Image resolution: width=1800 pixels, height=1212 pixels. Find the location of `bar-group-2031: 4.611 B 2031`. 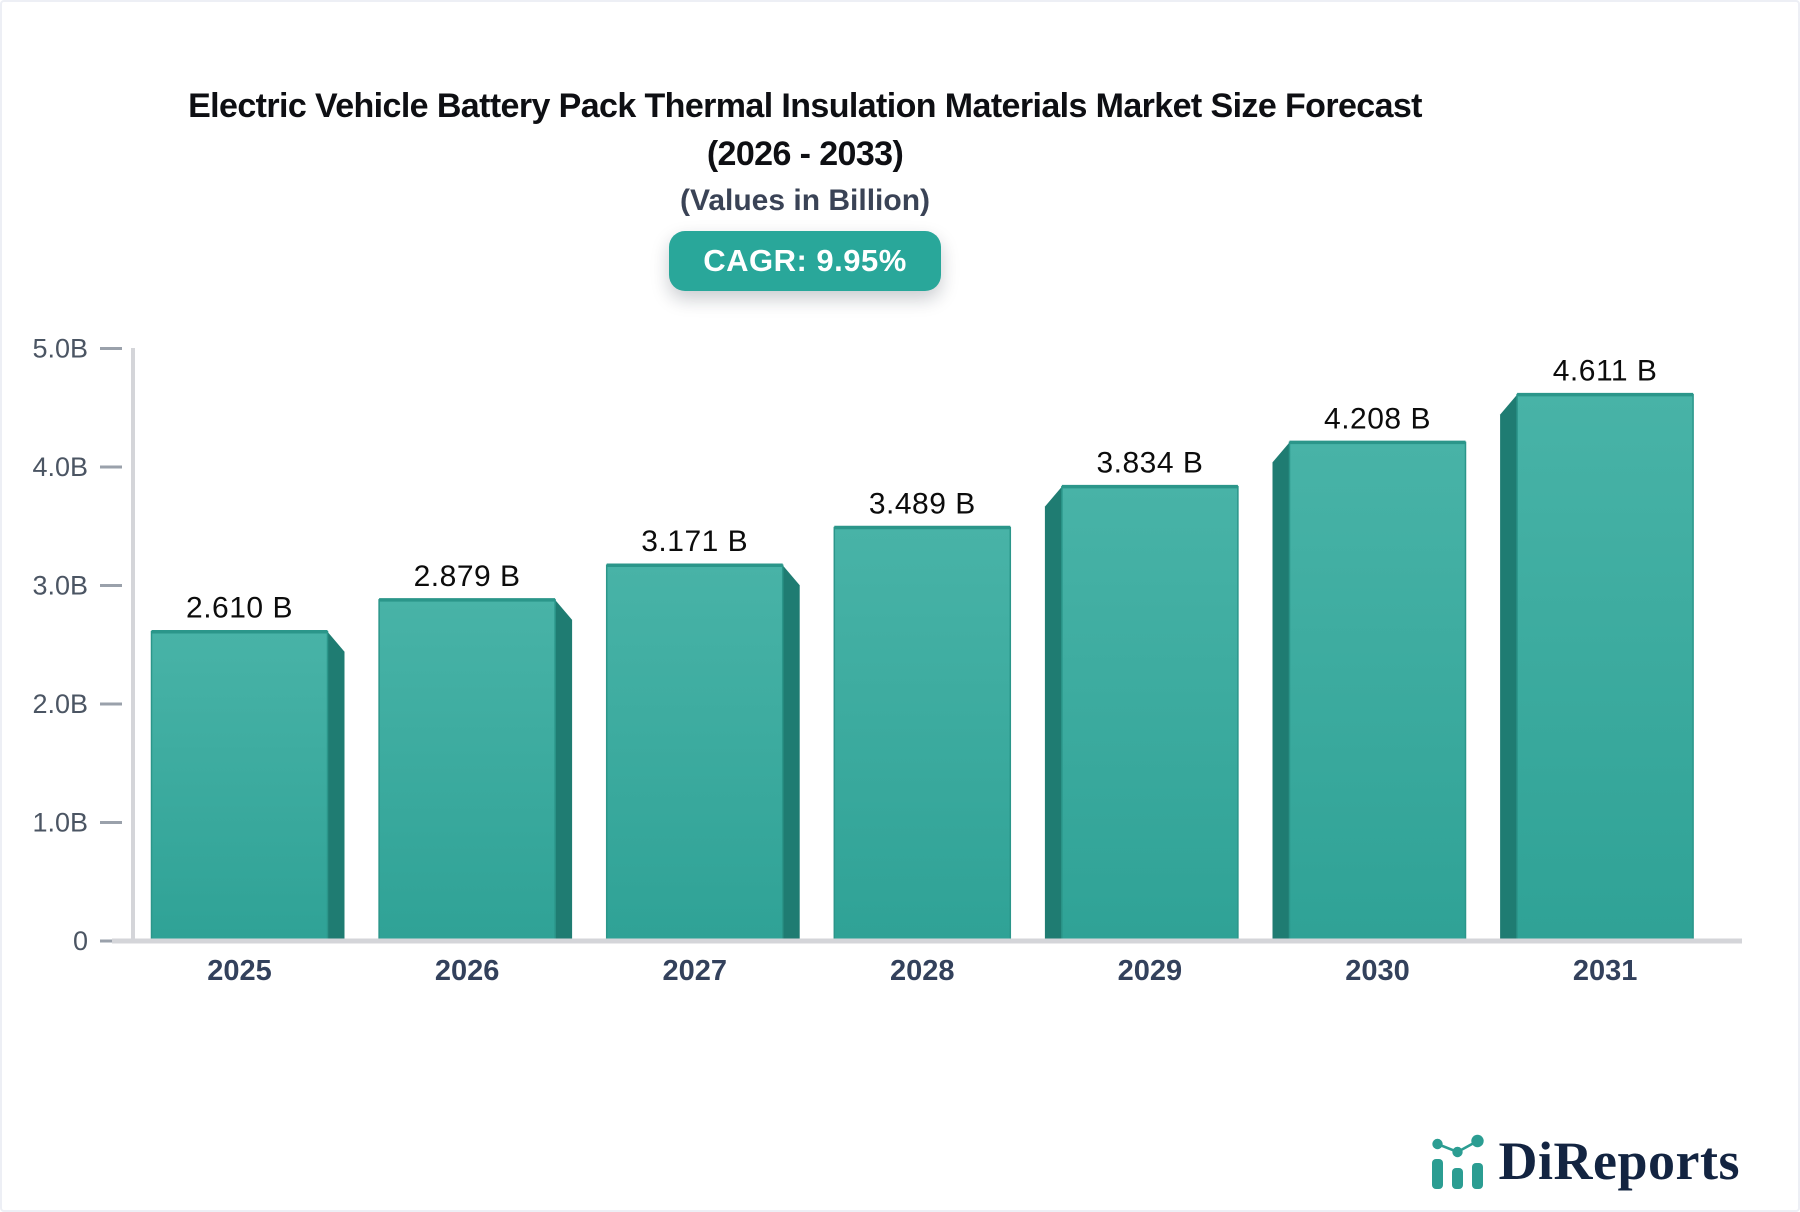

bar-group-2031: 4.611 B 2031 is located at coordinates (1597, 671).